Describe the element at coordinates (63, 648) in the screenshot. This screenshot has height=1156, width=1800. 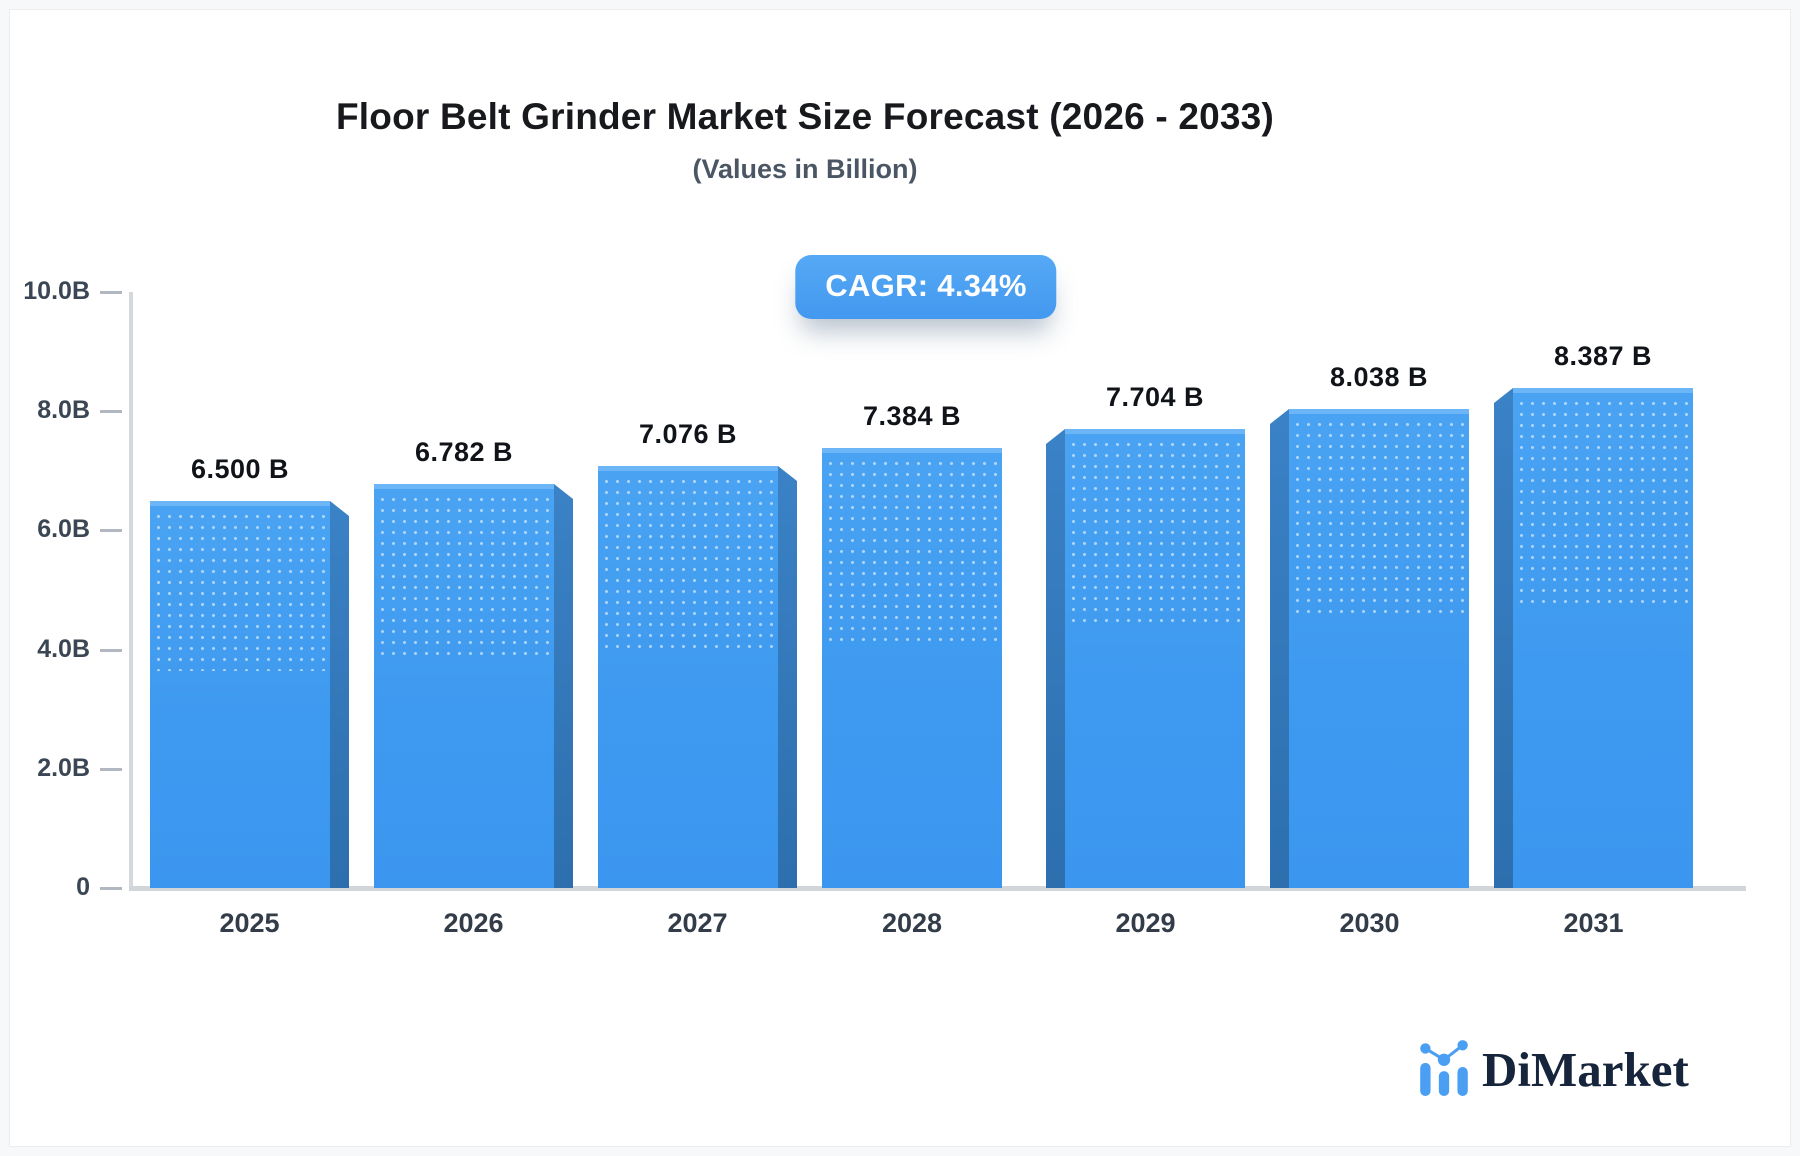
I see `y-axis-label: 4.0B` at that location.